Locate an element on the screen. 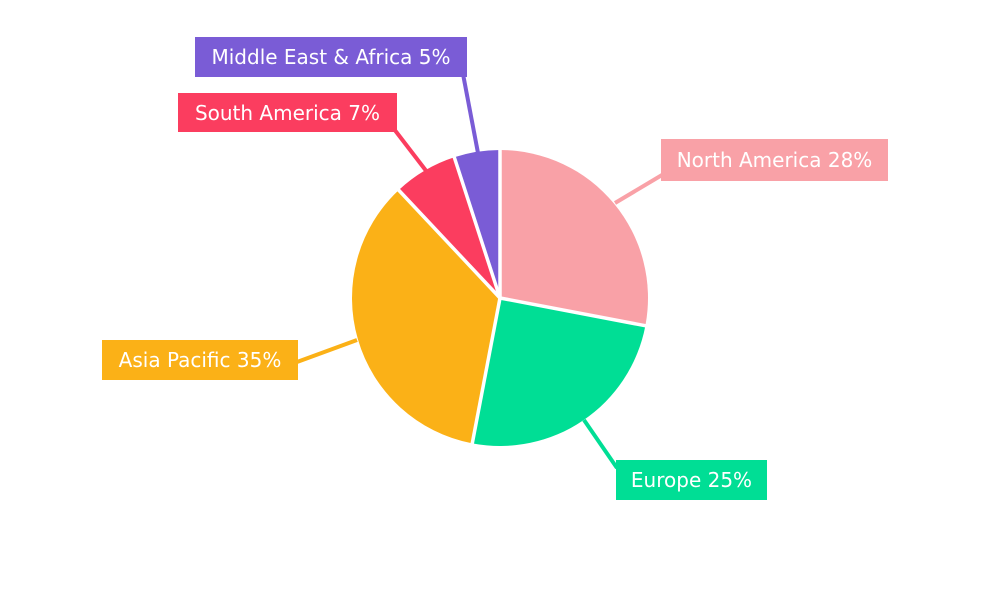  leader-line-north-america is located at coordinates (638, 189).